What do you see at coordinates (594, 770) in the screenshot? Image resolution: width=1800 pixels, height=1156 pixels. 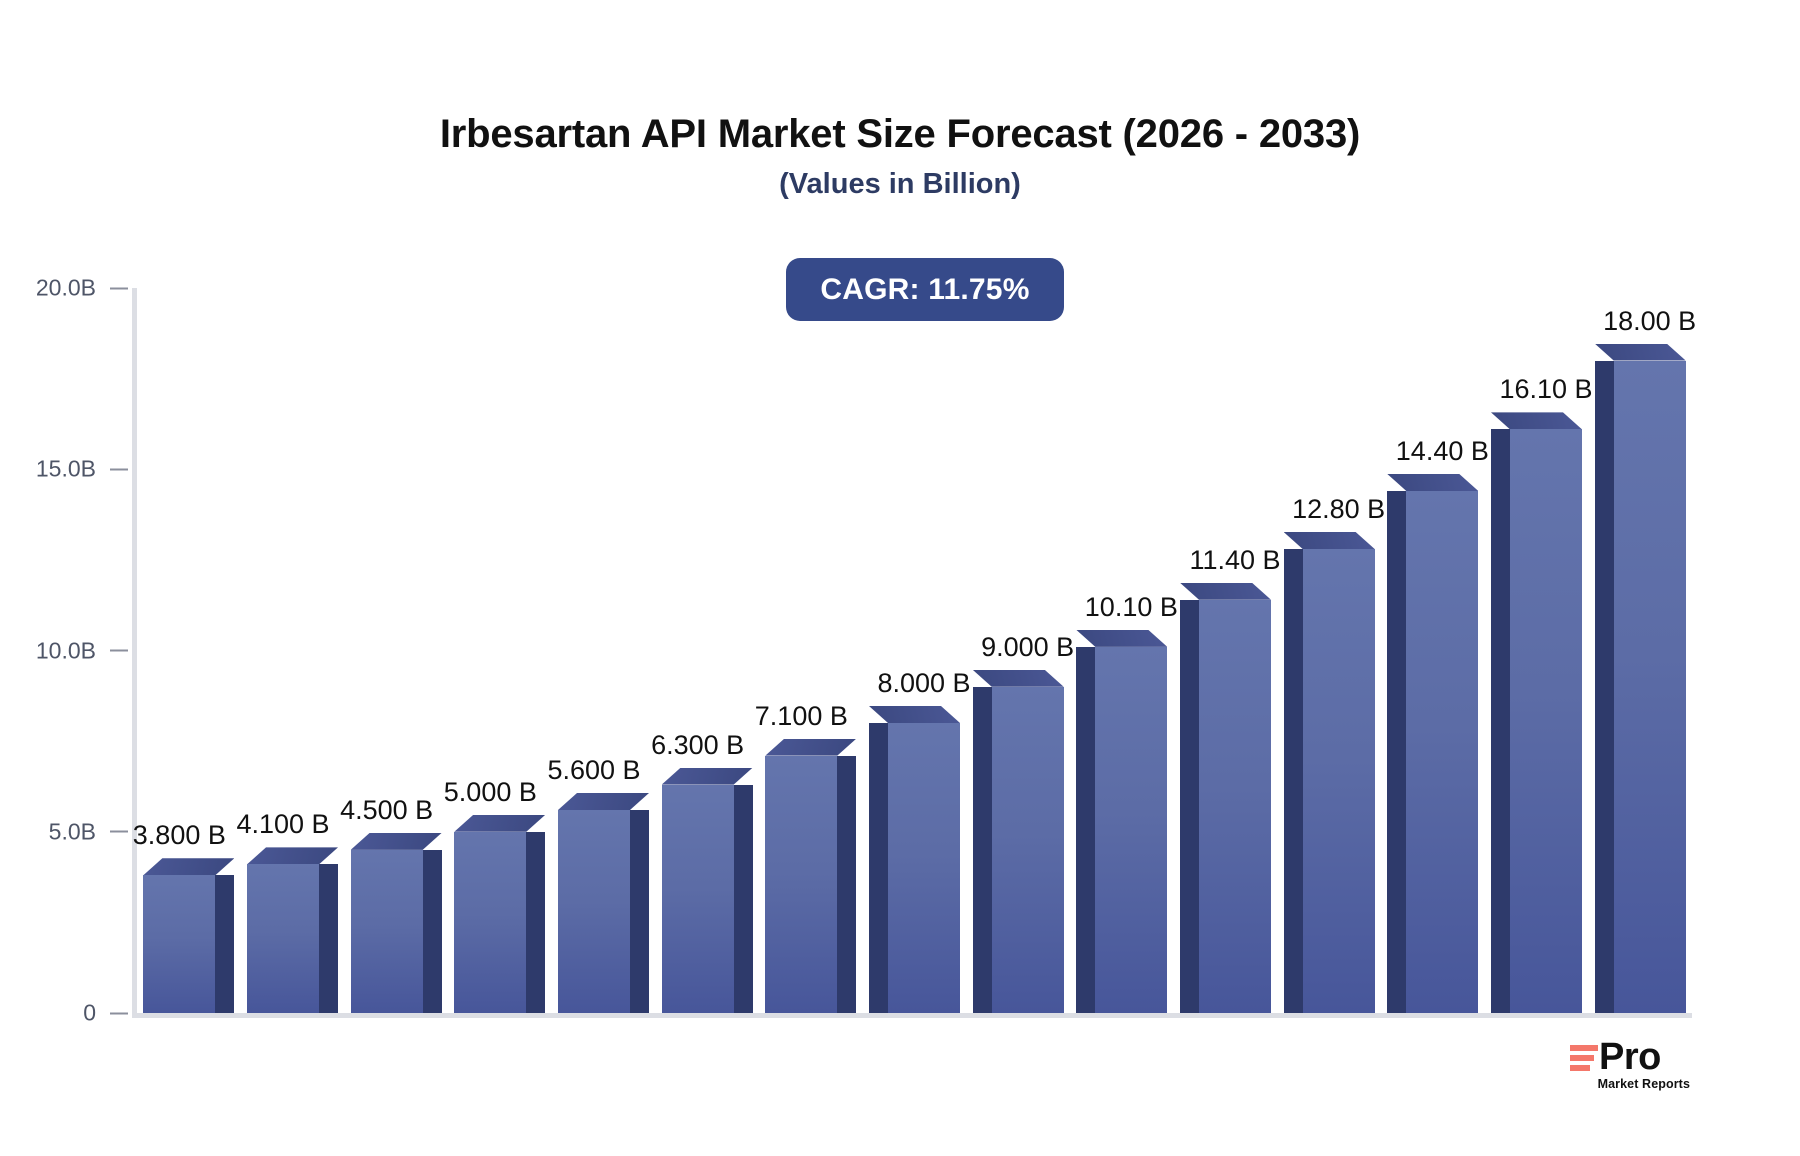 I see `bar-value-label: 5.600 B` at bounding box center [594, 770].